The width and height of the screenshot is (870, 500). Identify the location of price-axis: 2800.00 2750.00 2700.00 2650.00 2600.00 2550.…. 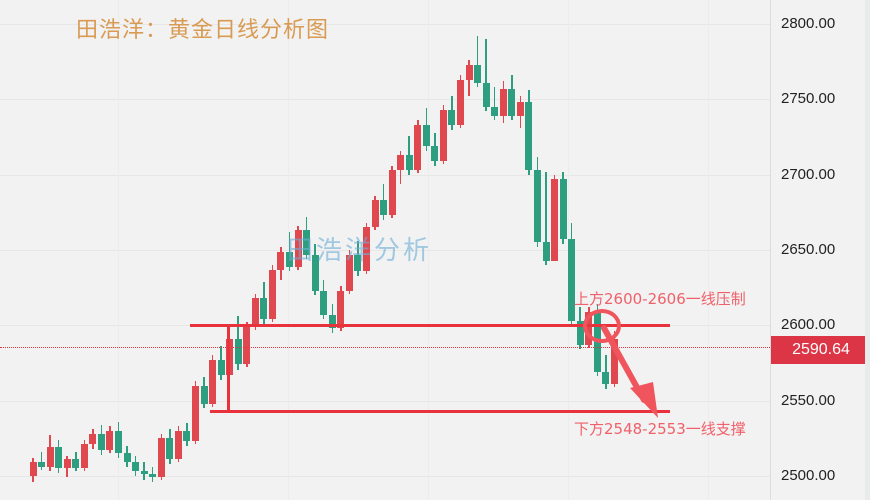
(820, 250).